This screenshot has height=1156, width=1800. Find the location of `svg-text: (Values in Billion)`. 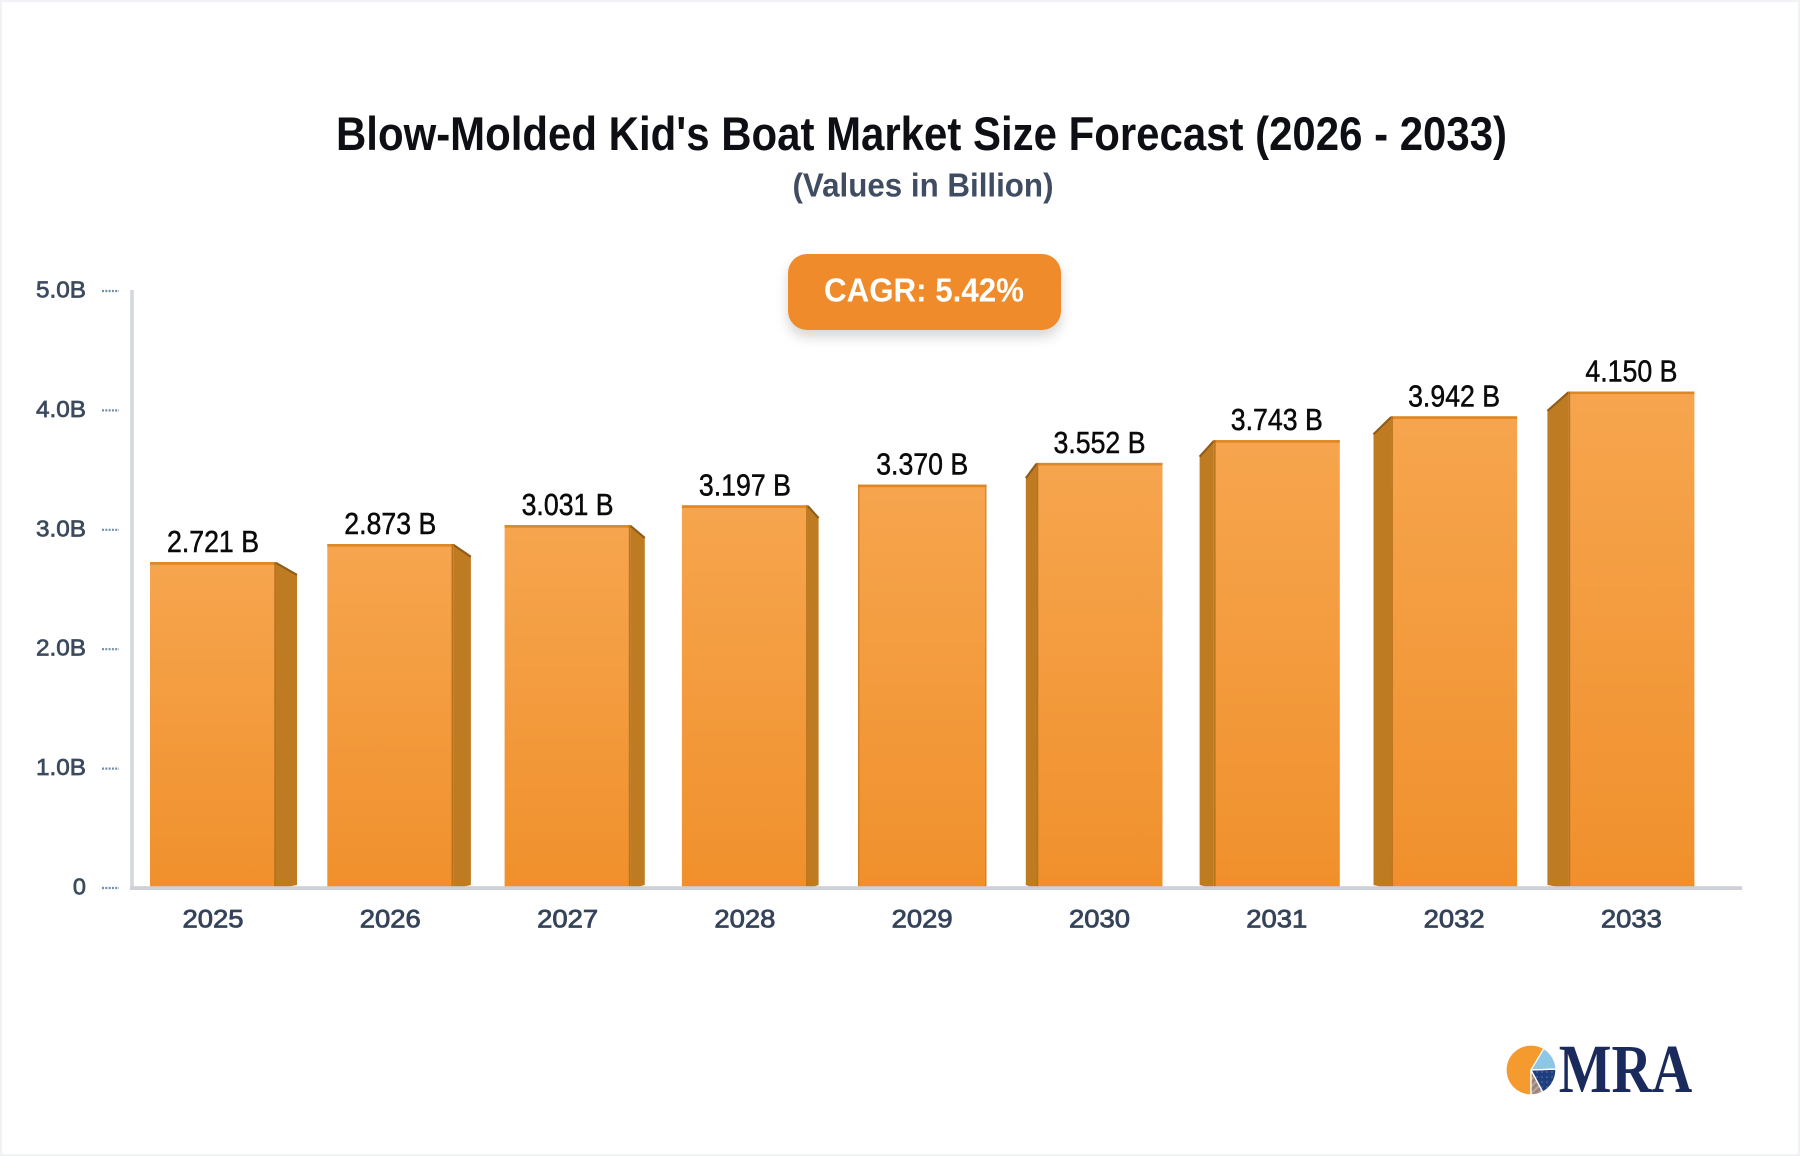

svg-text: (Values in Billion) is located at coordinates (923, 185).